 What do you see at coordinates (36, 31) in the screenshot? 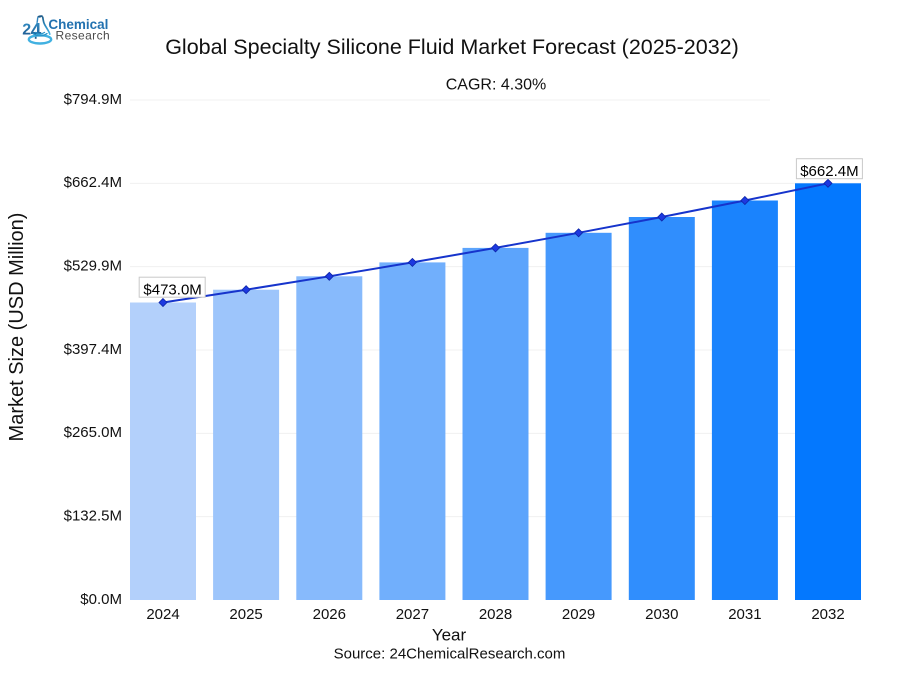
I see `svg-text: 4` at bounding box center [36, 31].